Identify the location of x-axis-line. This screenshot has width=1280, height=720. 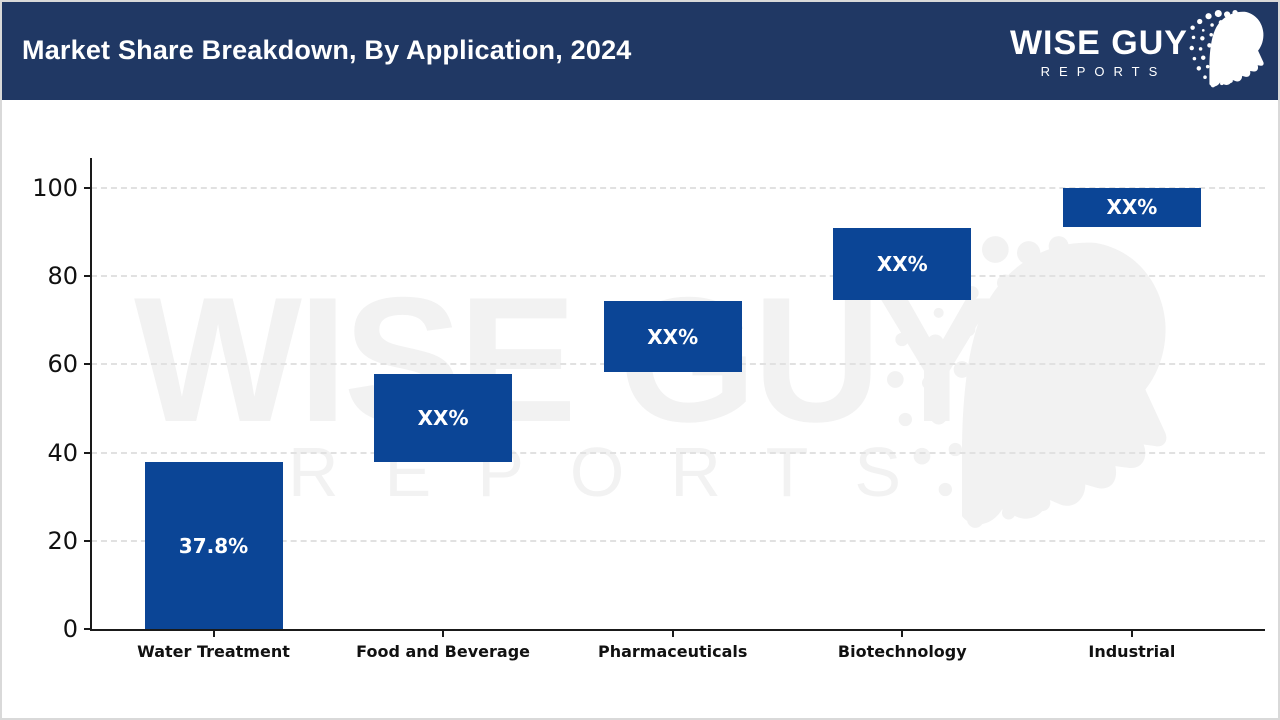
(677, 630).